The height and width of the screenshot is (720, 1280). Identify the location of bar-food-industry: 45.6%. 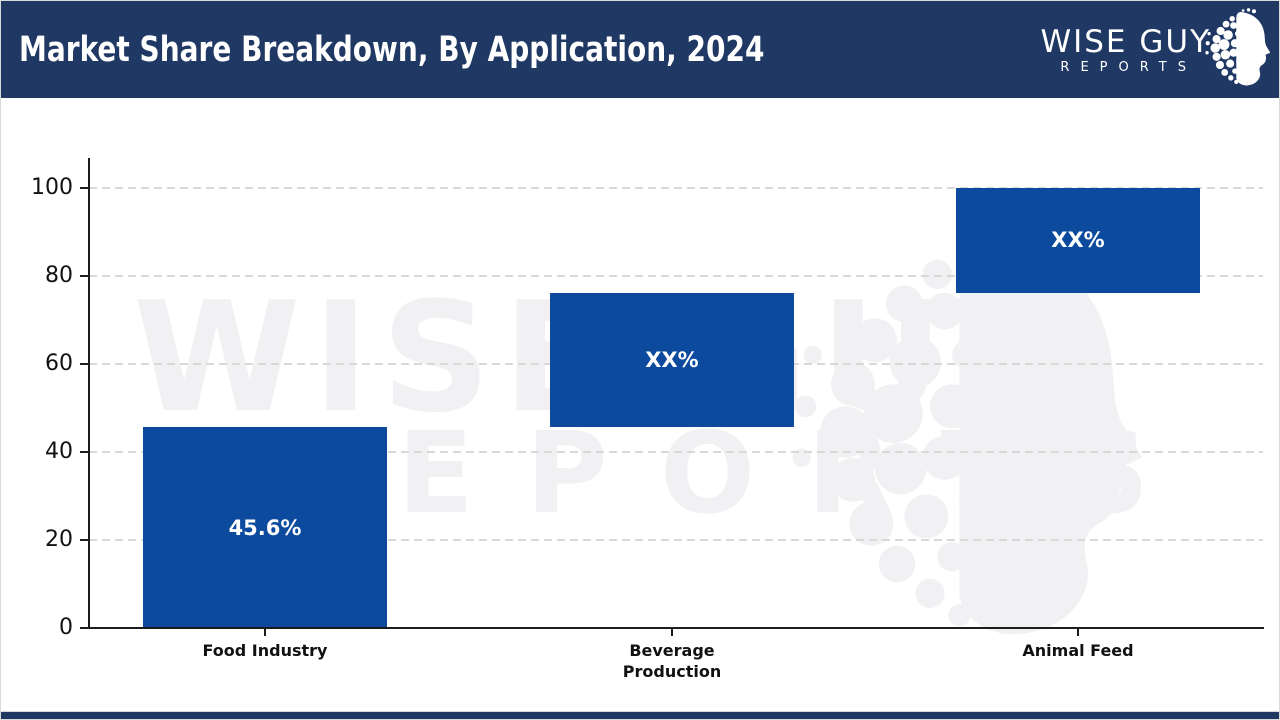
(265, 527).